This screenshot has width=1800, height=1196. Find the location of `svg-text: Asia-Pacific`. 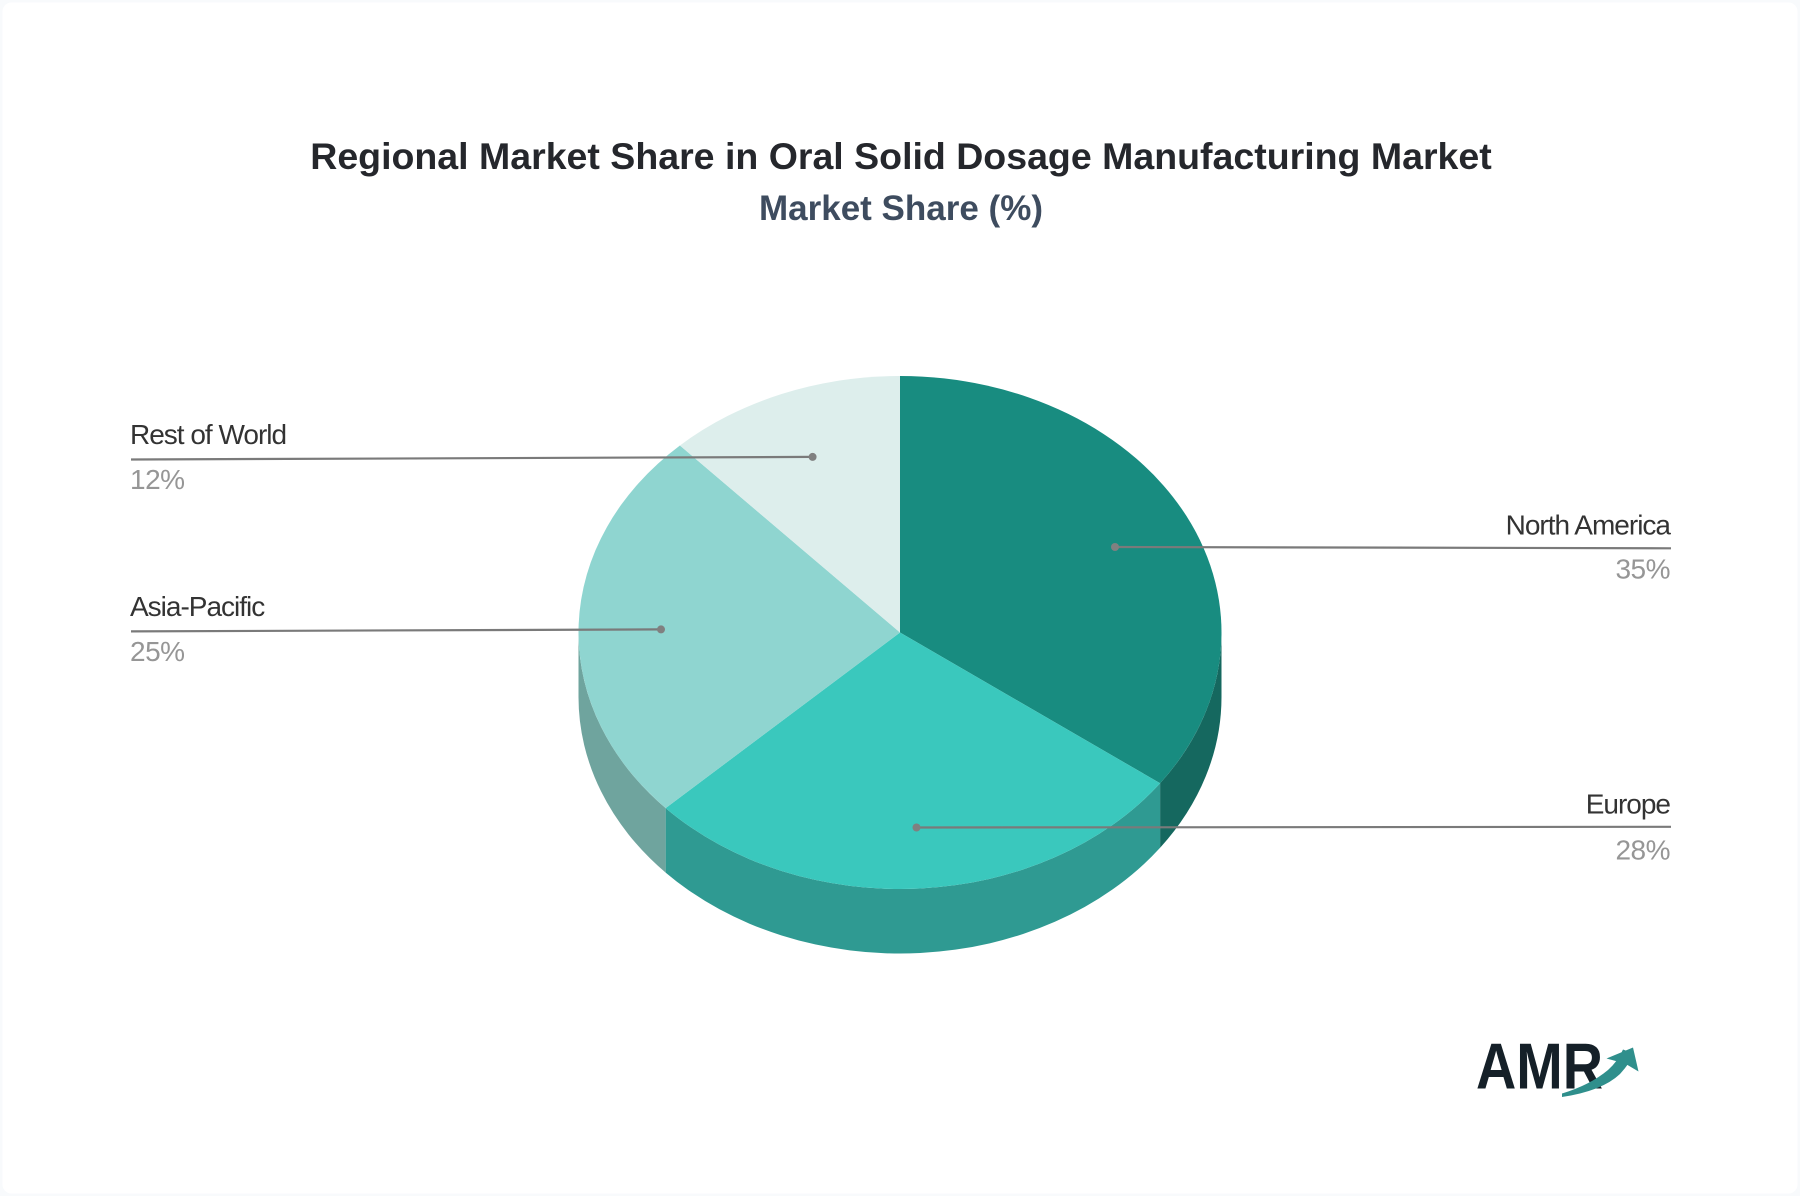

svg-text: Asia-Pacific is located at coordinates (197, 606).